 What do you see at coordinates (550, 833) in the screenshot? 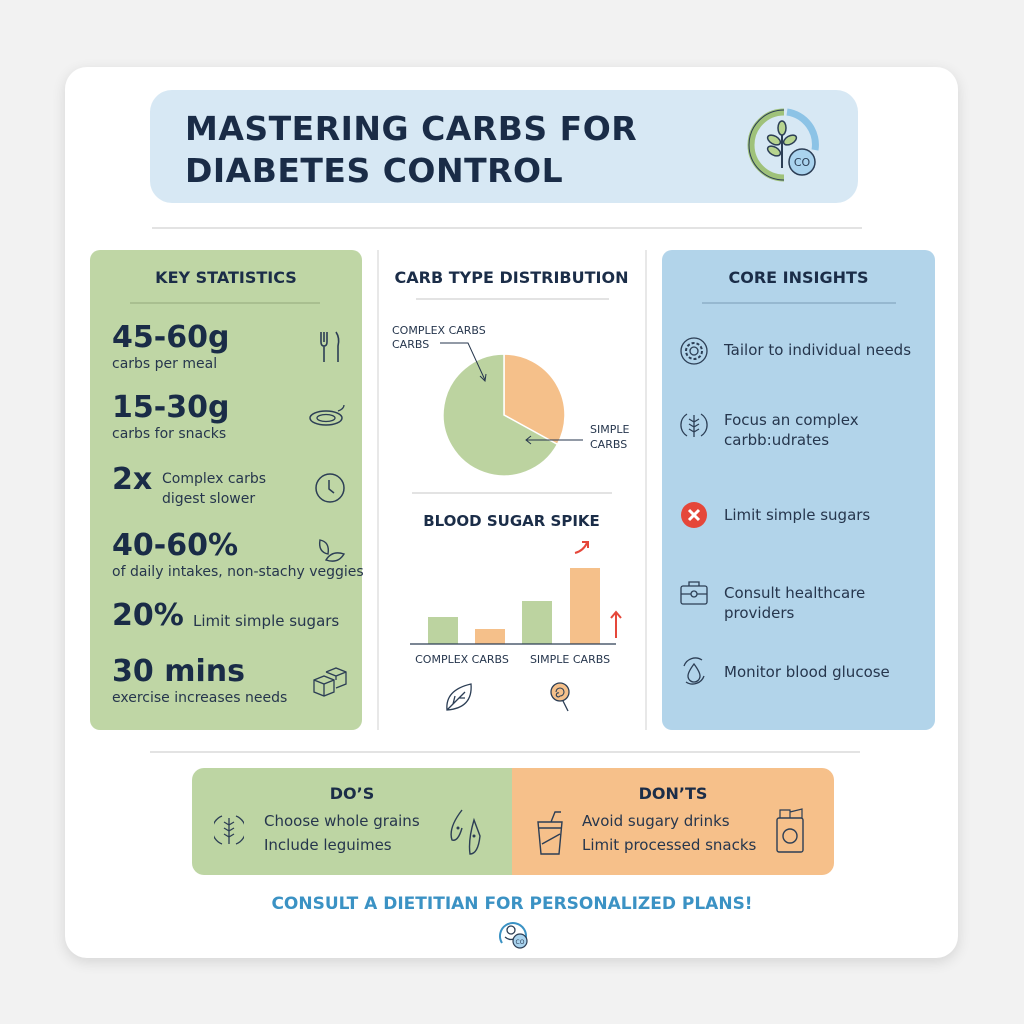
I see `soda-cup-icon` at bounding box center [550, 833].